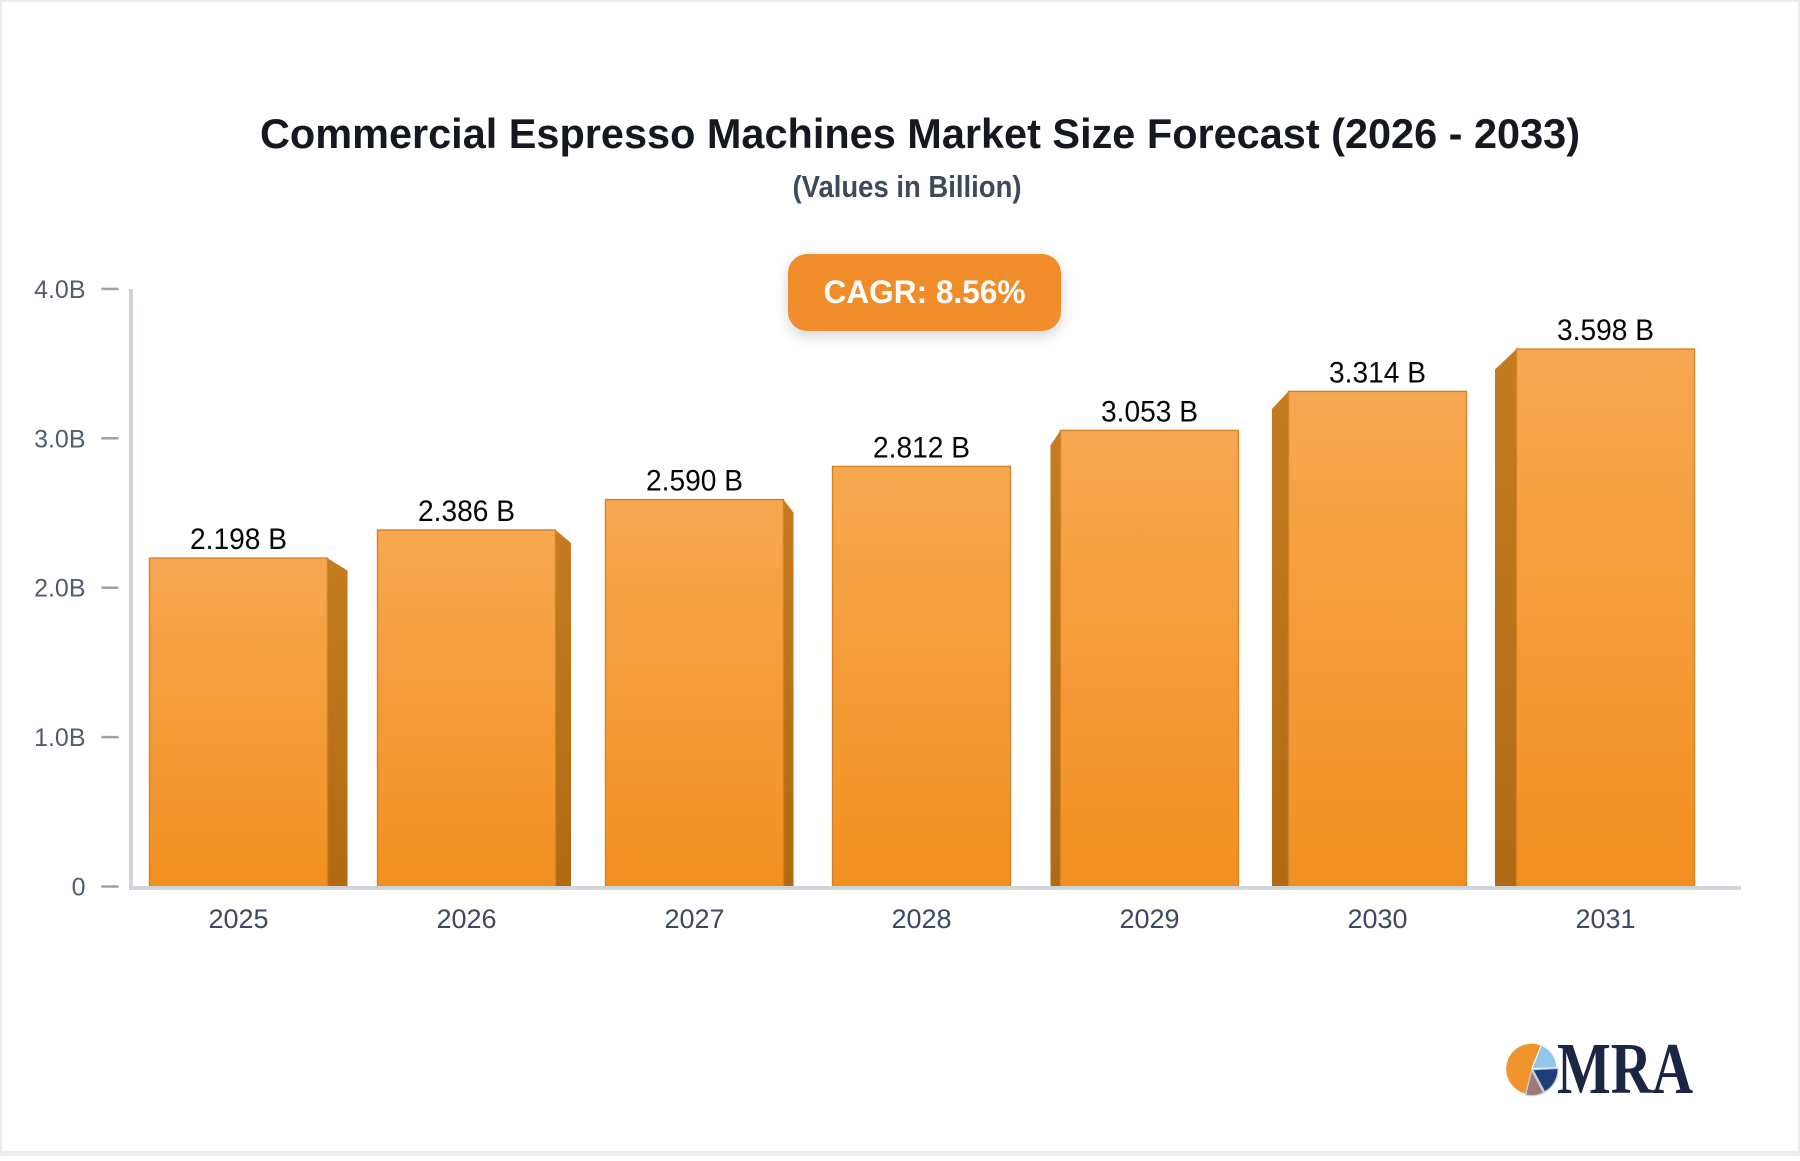 This screenshot has width=1800, height=1161. Describe the element at coordinates (59, 439) in the screenshot. I see `svg-text: 3.0B` at that location.